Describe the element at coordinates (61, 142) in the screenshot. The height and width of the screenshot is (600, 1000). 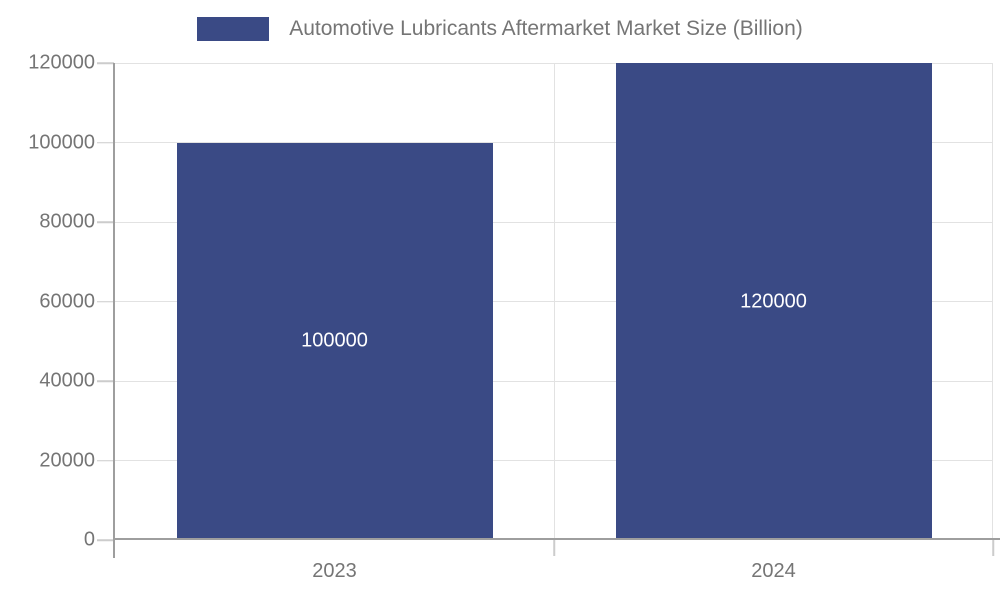
I see `y-axis-tick-label: 100000` at that location.